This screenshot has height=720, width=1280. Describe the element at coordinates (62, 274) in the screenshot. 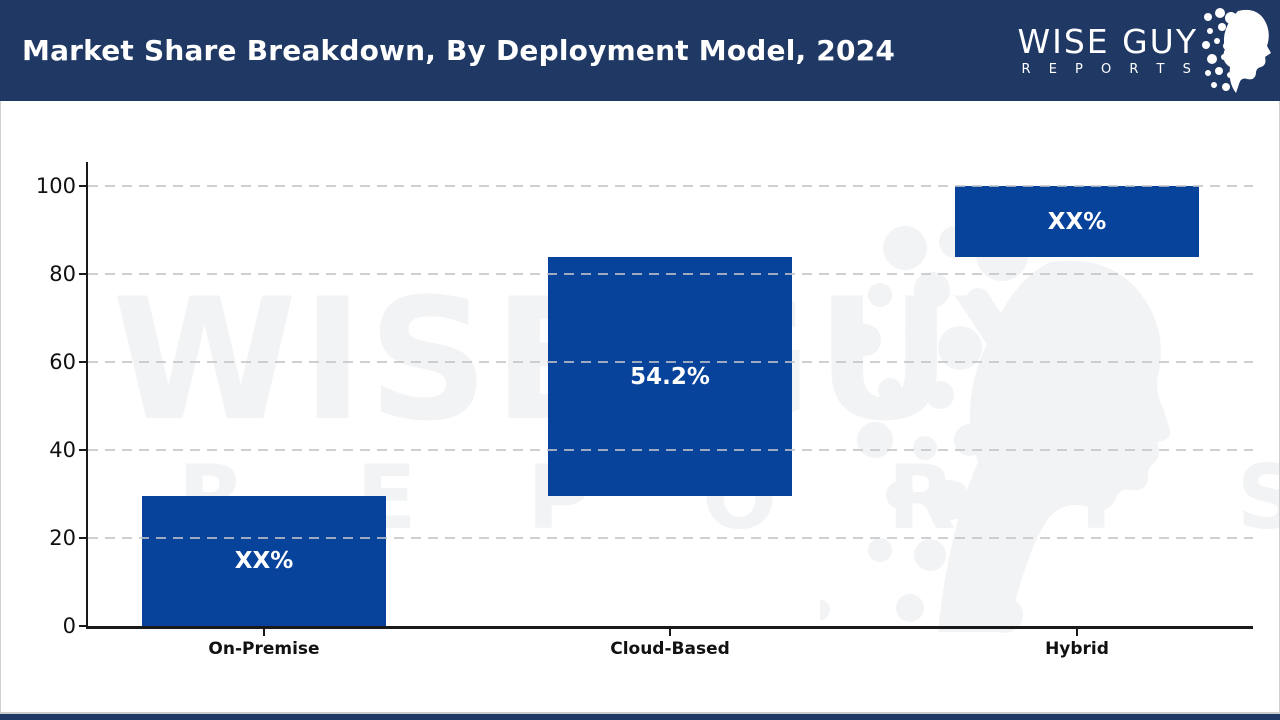

I see `y-tick-label: 80` at that location.